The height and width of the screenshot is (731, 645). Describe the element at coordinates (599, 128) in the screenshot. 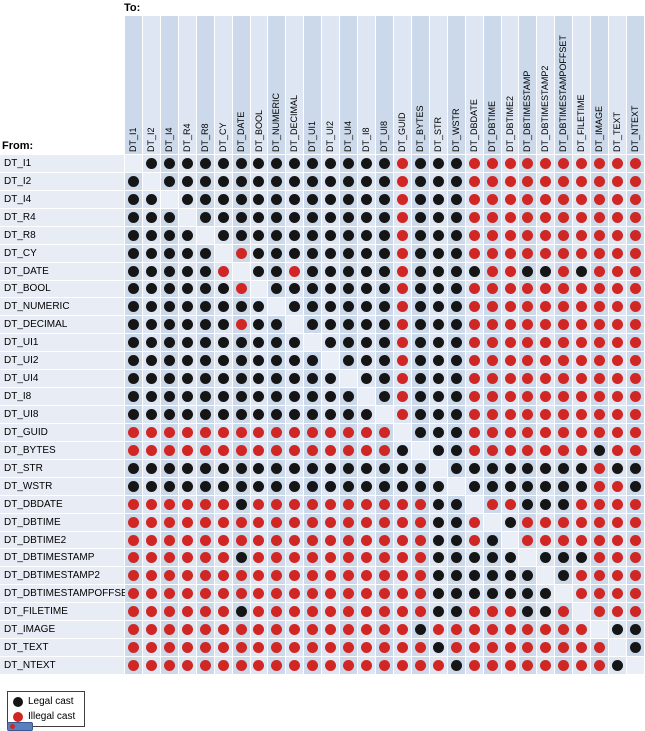

I see `column-header: DT_IMAGE` at that location.